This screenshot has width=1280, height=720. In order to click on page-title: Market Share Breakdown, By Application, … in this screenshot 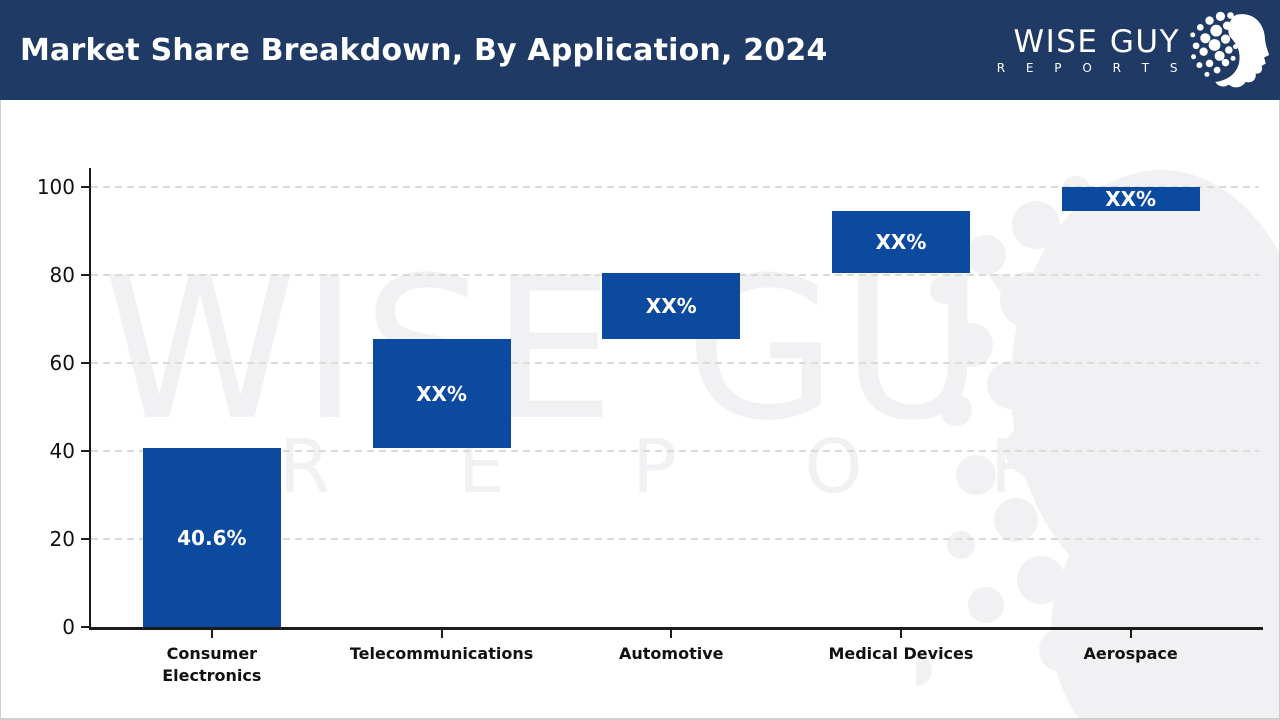, I will do `click(424, 50)`.